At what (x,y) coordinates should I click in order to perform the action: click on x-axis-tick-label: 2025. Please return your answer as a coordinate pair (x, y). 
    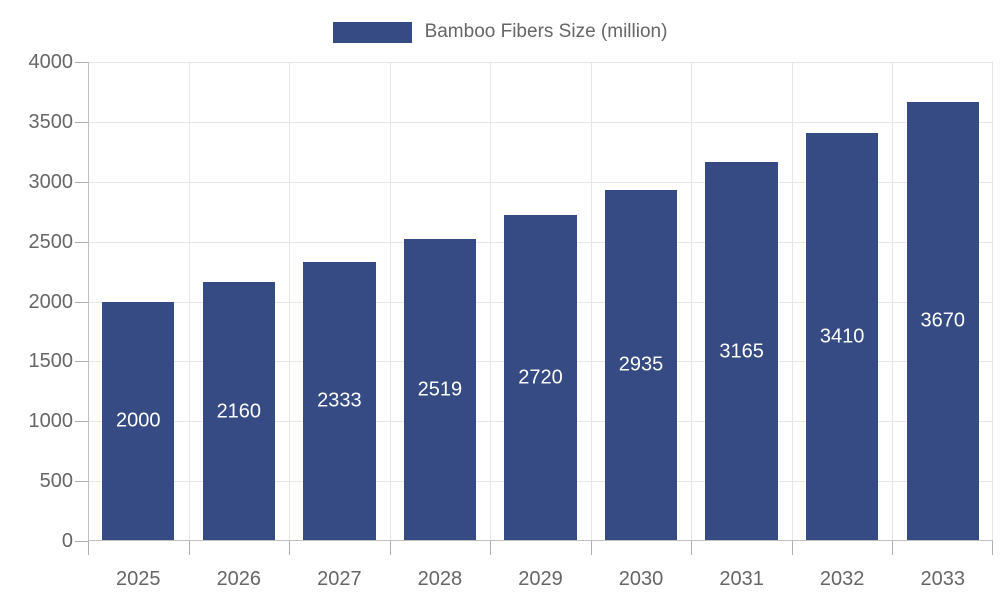
    Looking at the image, I should click on (138, 579).